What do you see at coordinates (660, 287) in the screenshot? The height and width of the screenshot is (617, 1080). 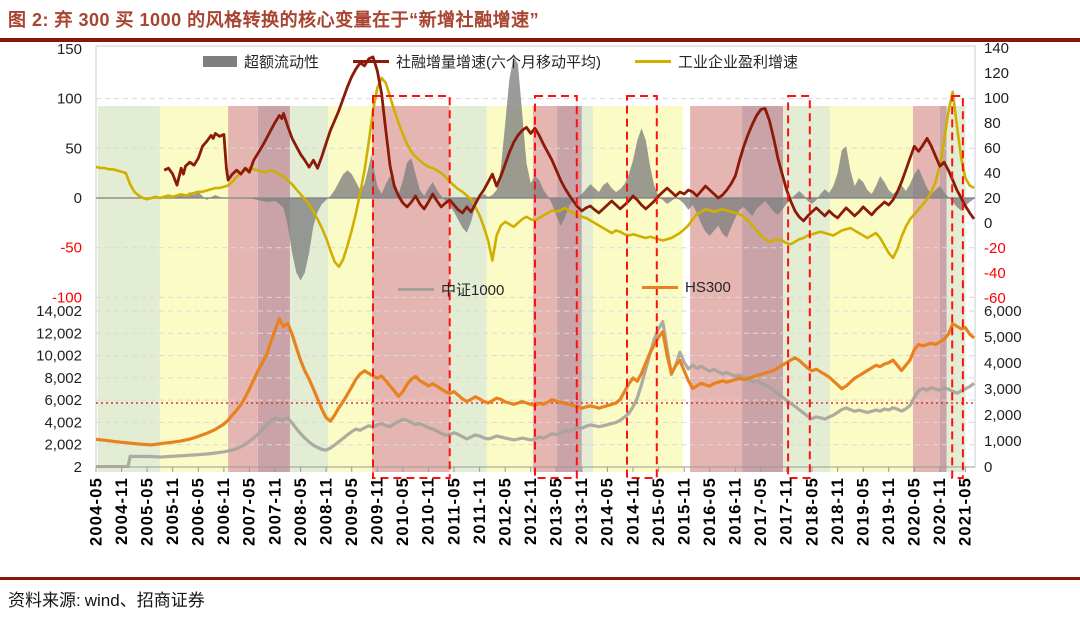 I see `hs300-swatch-icon` at bounding box center [660, 287].